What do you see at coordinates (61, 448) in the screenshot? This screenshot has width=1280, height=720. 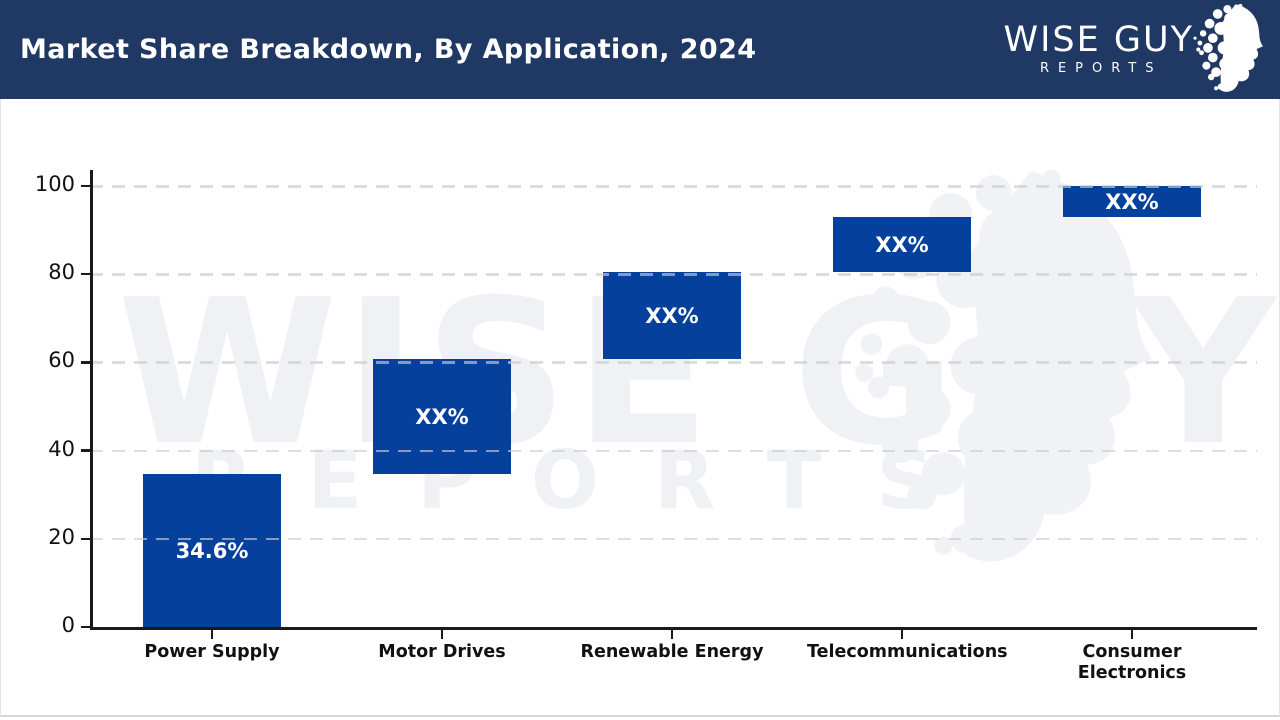 I see `y-tick-label-40: 40` at bounding box center [61, 448].